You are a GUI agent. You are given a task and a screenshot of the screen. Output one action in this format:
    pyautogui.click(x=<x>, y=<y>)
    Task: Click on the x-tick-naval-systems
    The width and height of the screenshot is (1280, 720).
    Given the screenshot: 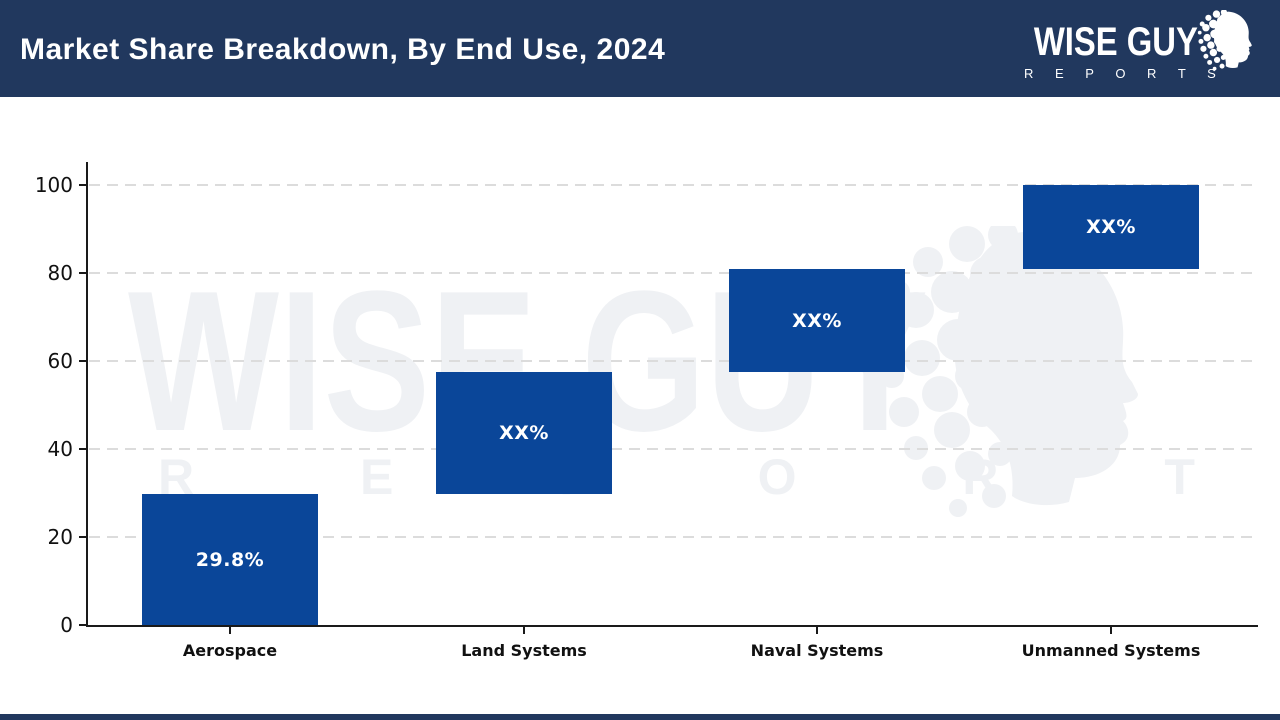 What is the action you would take?
    pyautogui.click(x=817, y=630)
    